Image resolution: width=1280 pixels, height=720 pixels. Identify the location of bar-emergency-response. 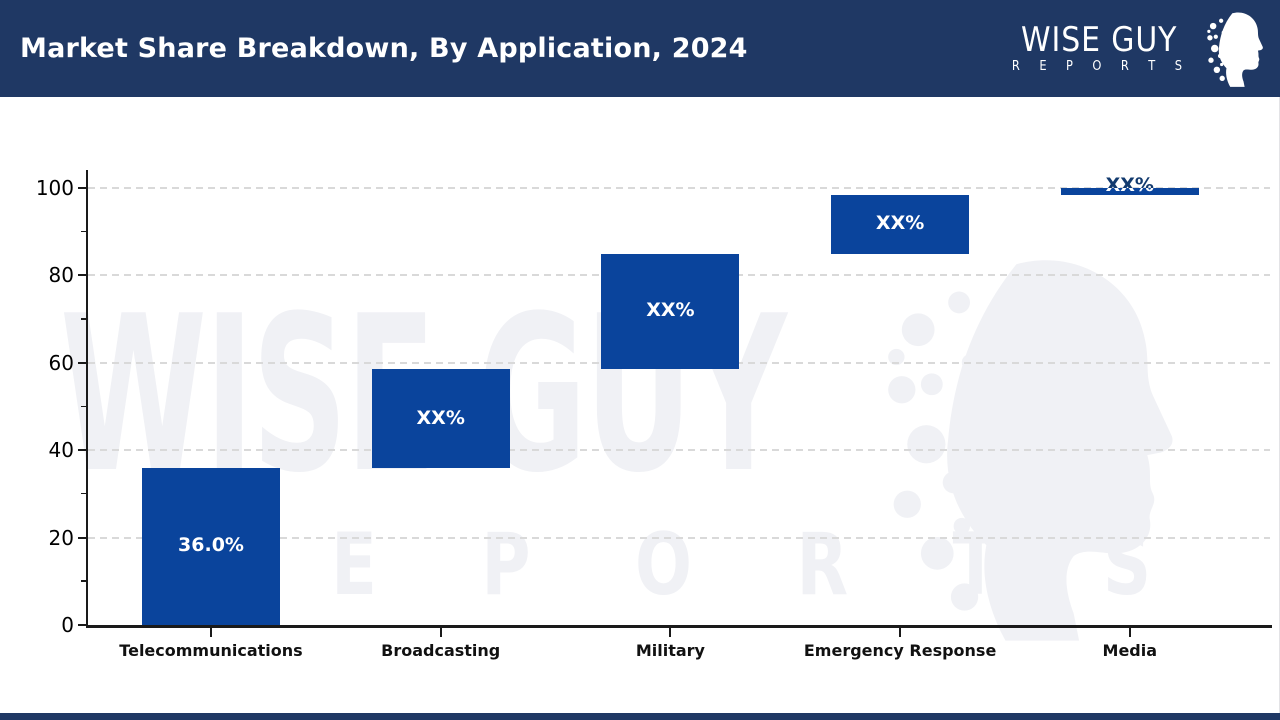
(900, 224).